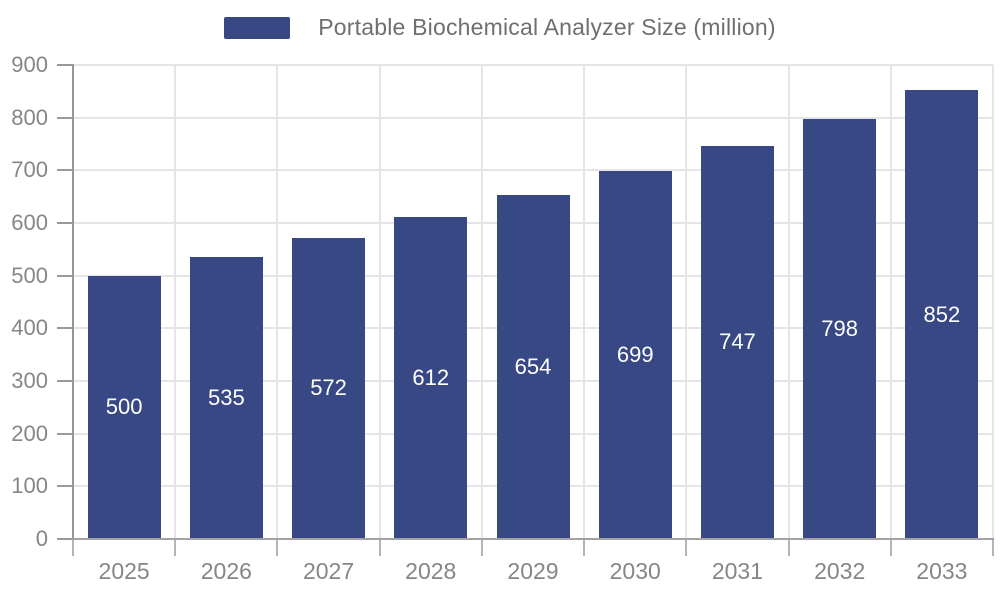 Image resolution: width=1000 pixels, height=600 pixels. I want to click on y-axis-label-400: 400, so click(29, 328).